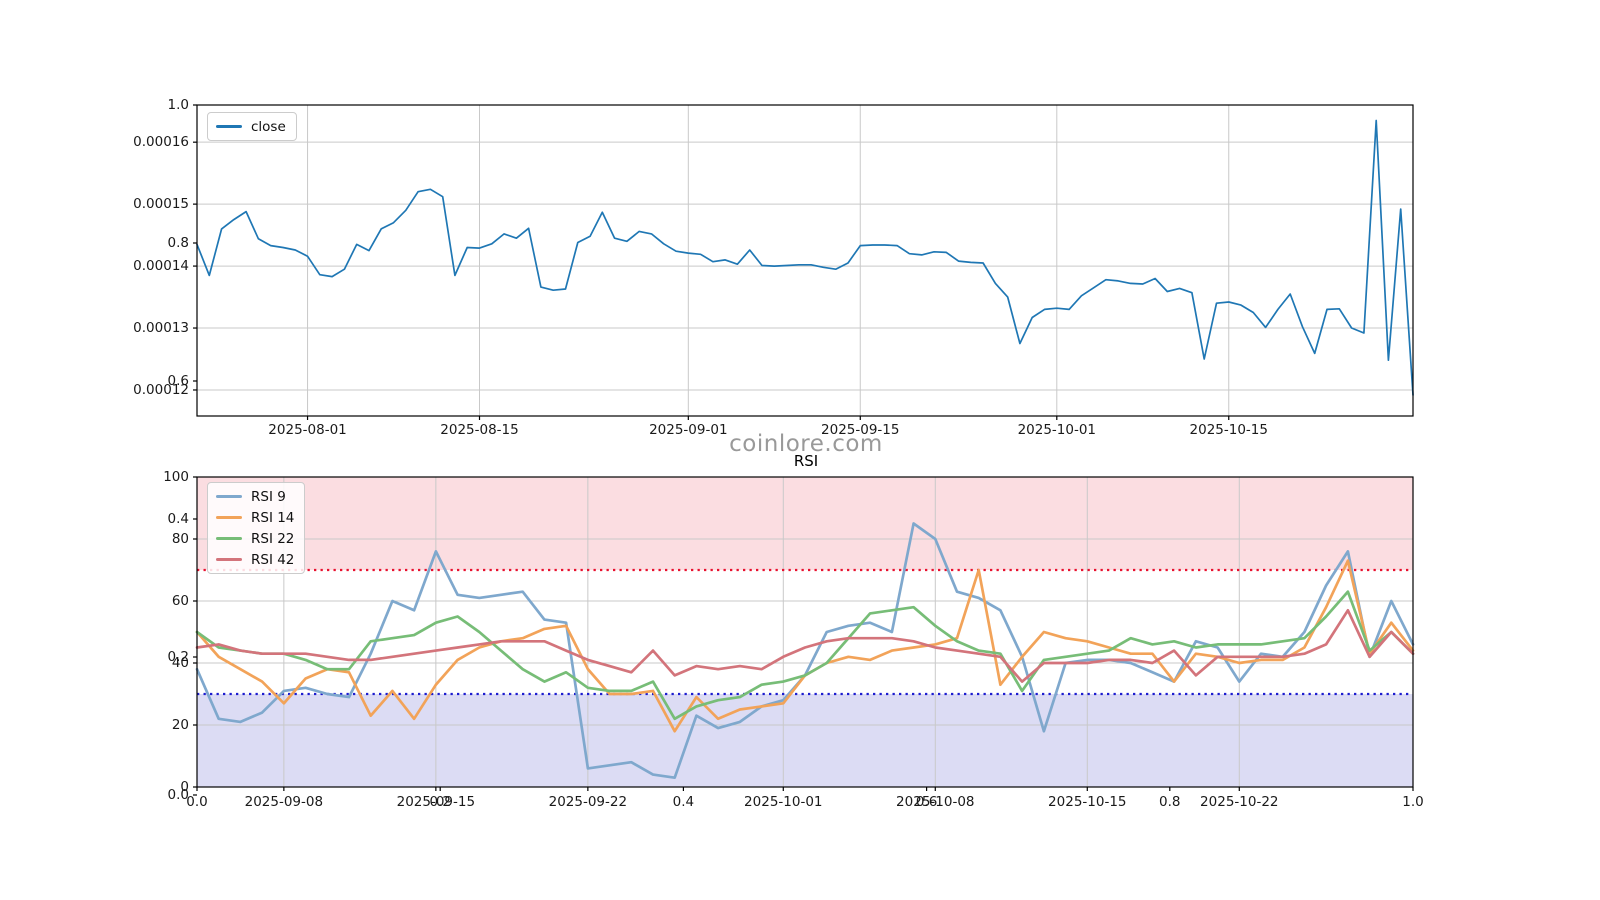 This screenshot has height=900, width=1600. Describe the element at coordinates (268, 496) in the screenshot. I see `legend-label-rsi9: RSI 9` at that location.